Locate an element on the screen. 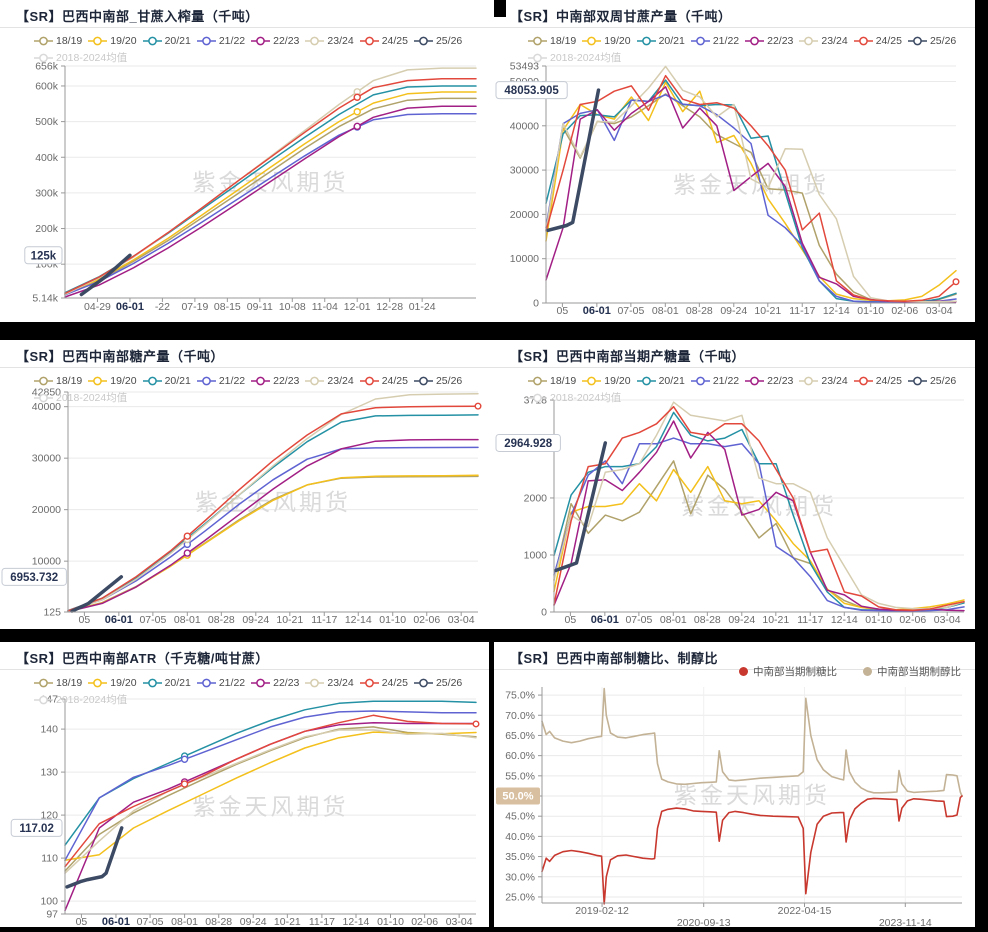  legend-item-ratio-1: 中南部当期制醇比 is located at coordinates (912, 671).